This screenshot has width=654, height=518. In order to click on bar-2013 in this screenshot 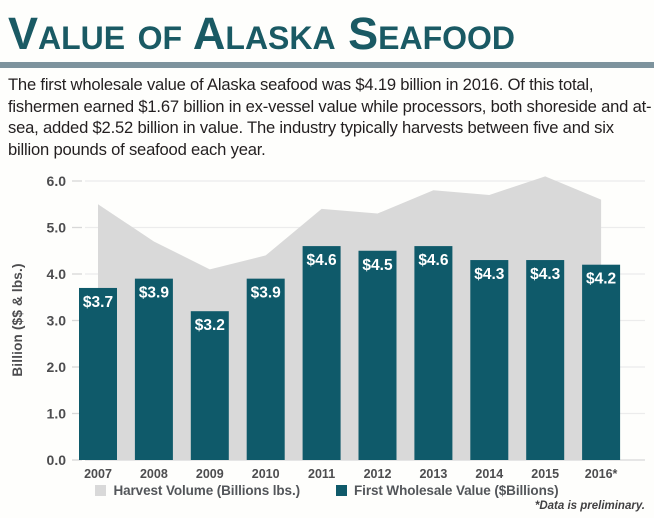, I will do `click(433, 353)`.